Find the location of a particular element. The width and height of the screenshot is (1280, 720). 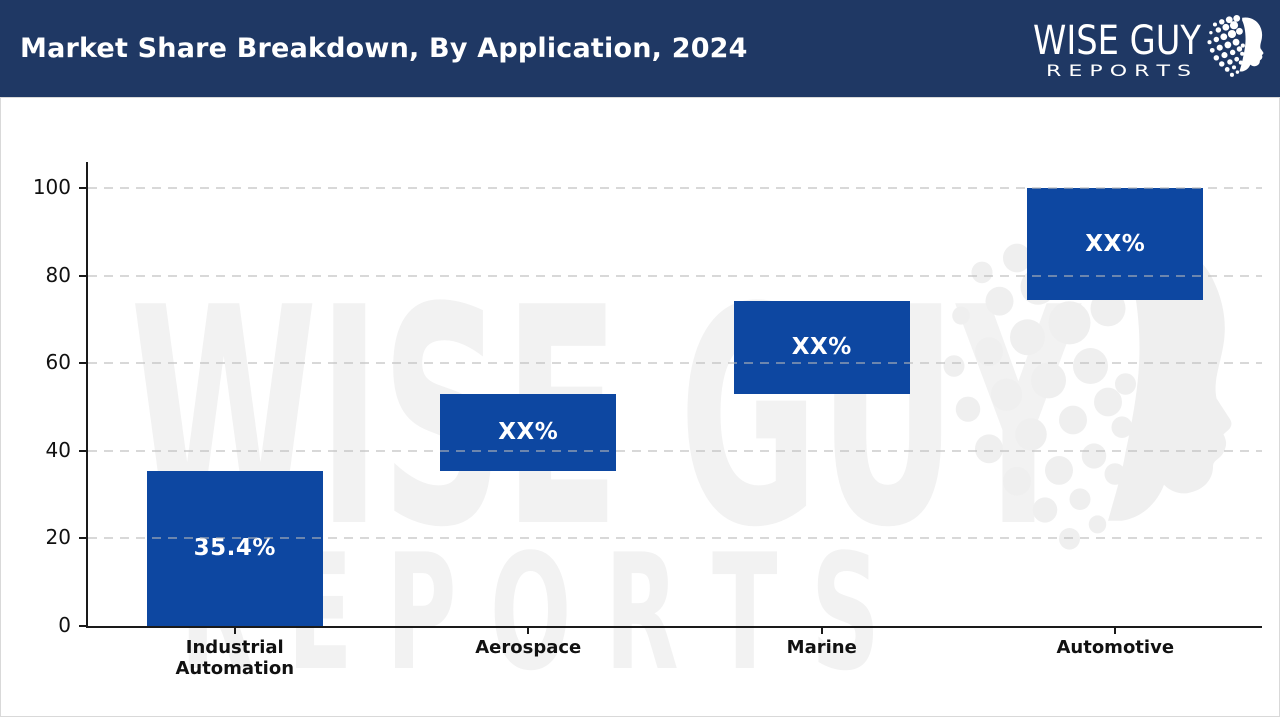

bar-marine: XX% is located at coordinates (821, 347).